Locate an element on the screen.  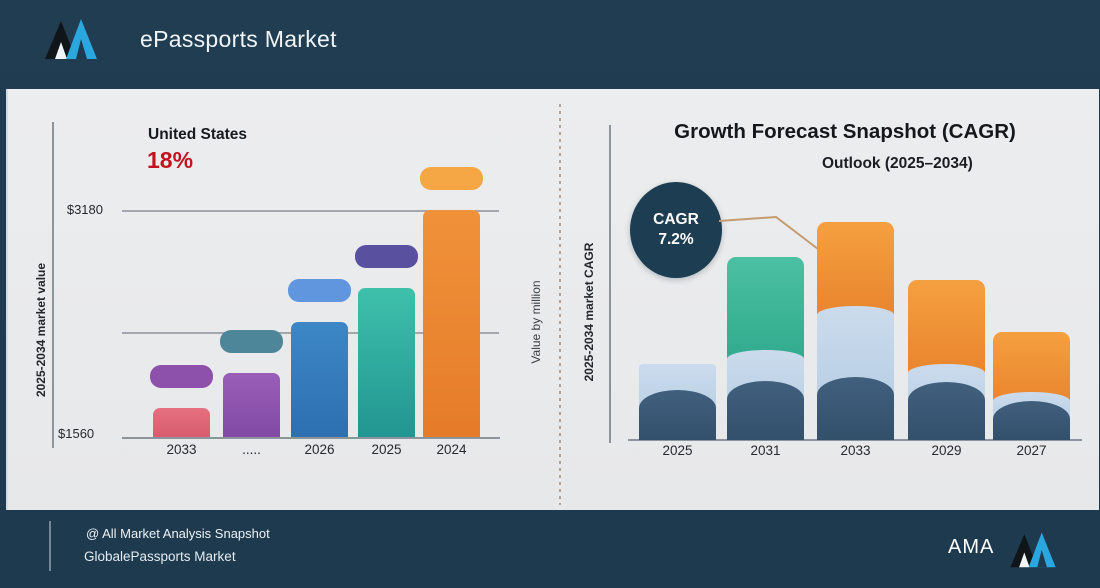
gridline-top is located at coordinates (310, 211).